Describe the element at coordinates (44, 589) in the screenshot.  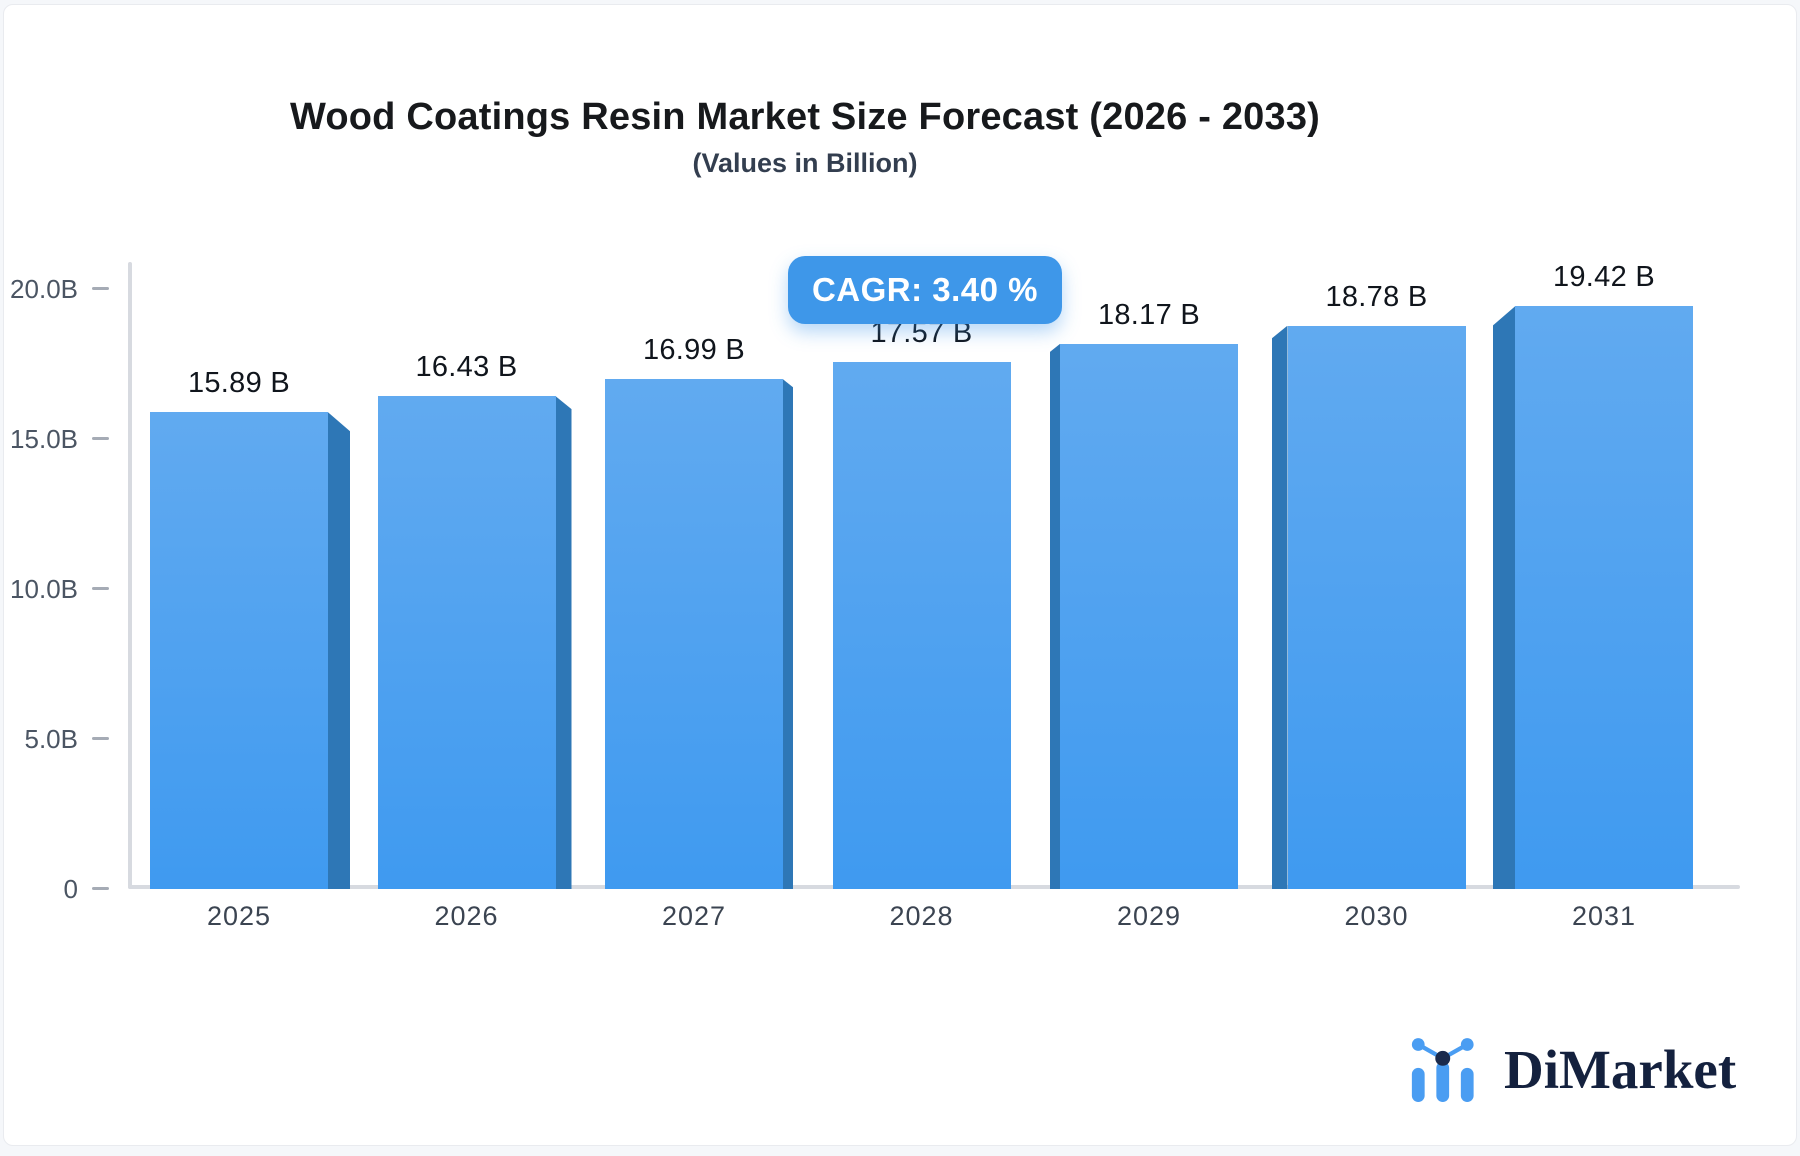
I see `y-axis-tick-label: 10.0B` at that location.